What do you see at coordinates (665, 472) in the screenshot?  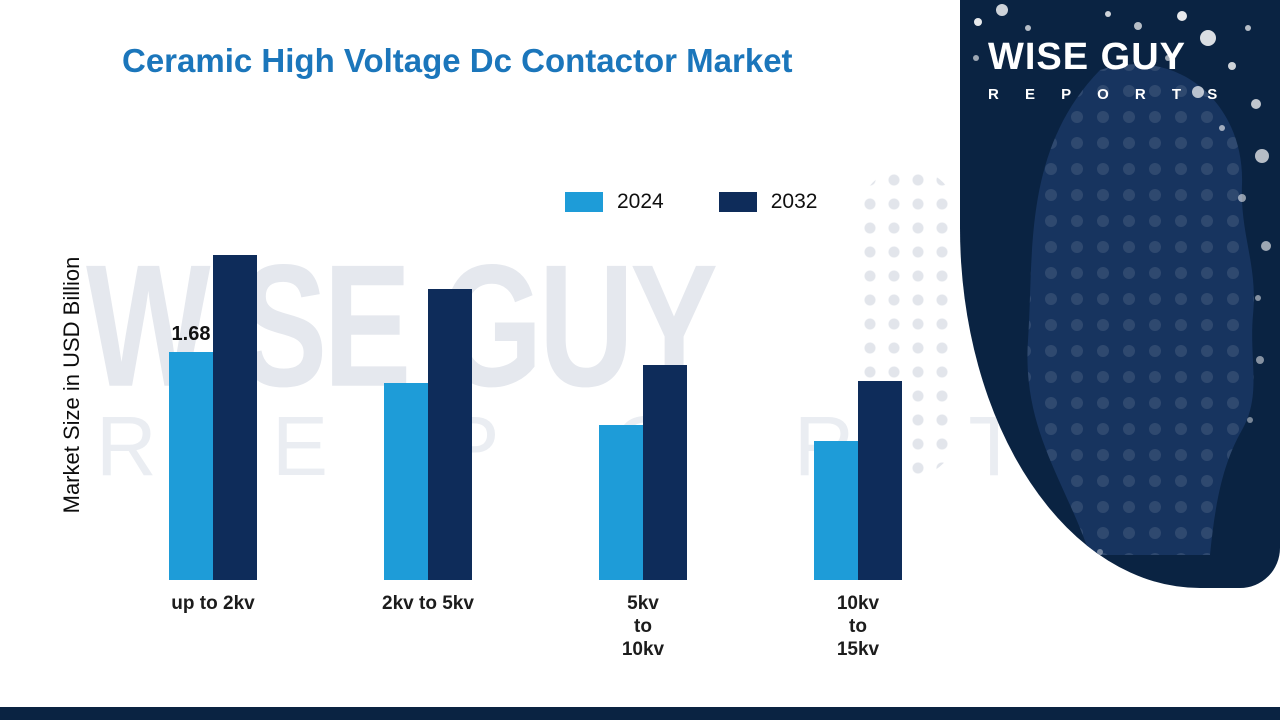 I see `bar-2032-5kv-to-10kv` at bounding box center [665, 472].